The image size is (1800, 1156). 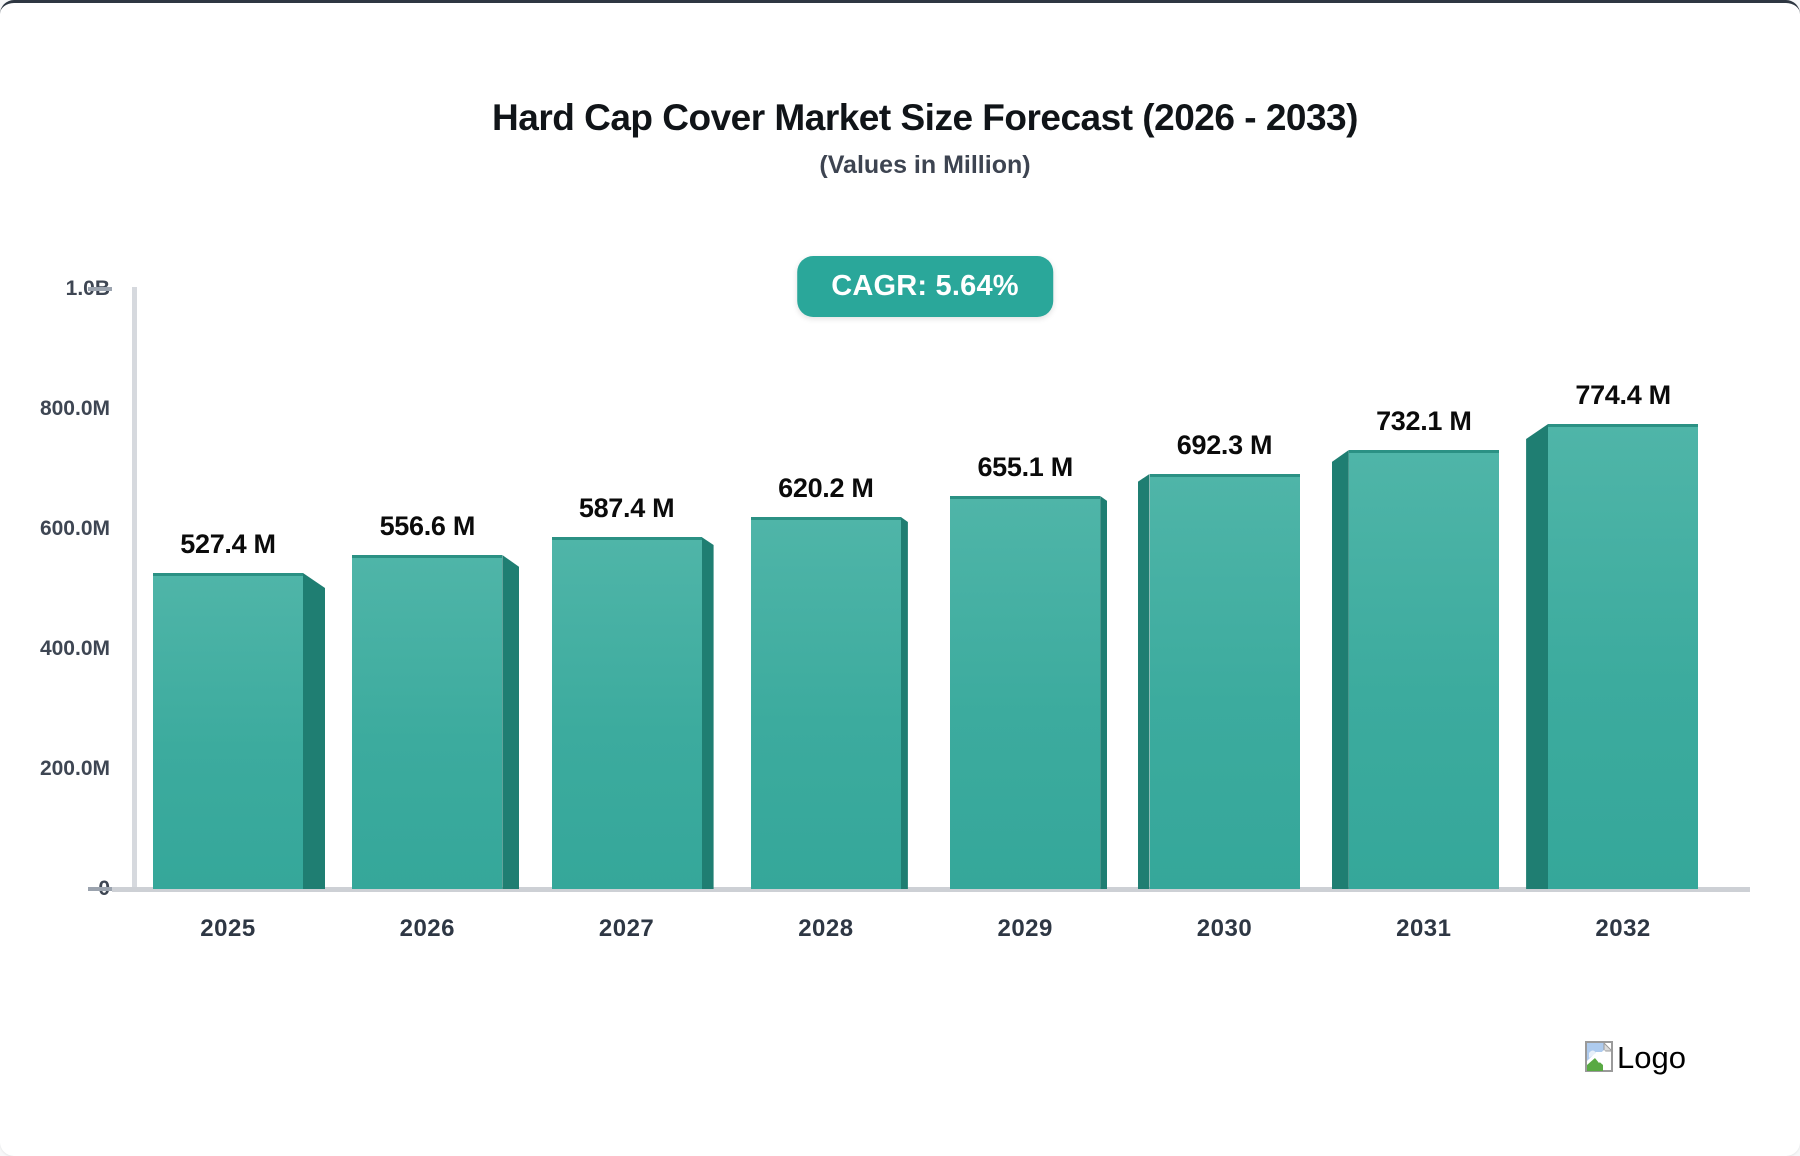 I want to click on bar-2027, so click(x=626, y=713).